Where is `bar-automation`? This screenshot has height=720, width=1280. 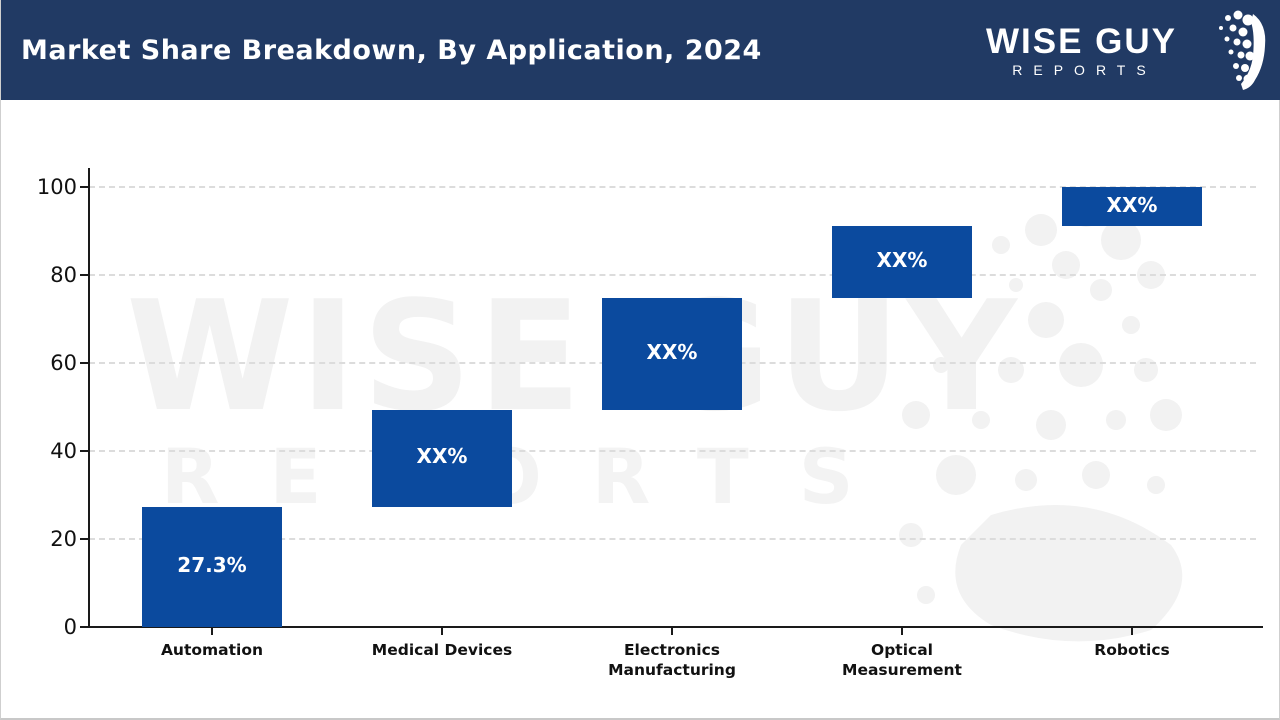 bar-automation is located at coordinates (212, 566).